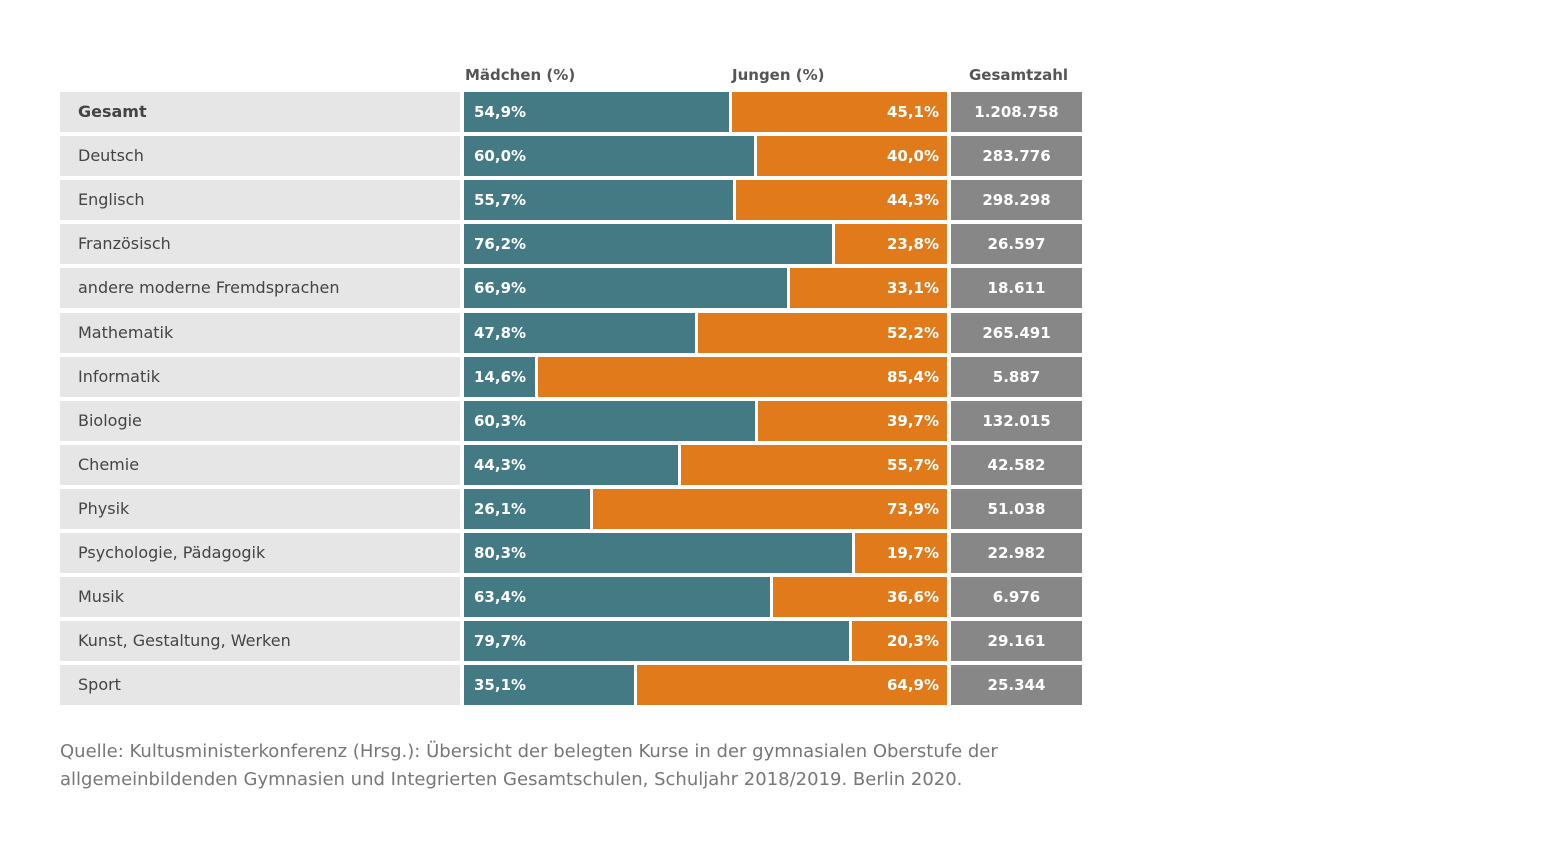  Describe the element at coordinates (1016, 244) in the screenshot. I see `total-value: 26.597` at that location.